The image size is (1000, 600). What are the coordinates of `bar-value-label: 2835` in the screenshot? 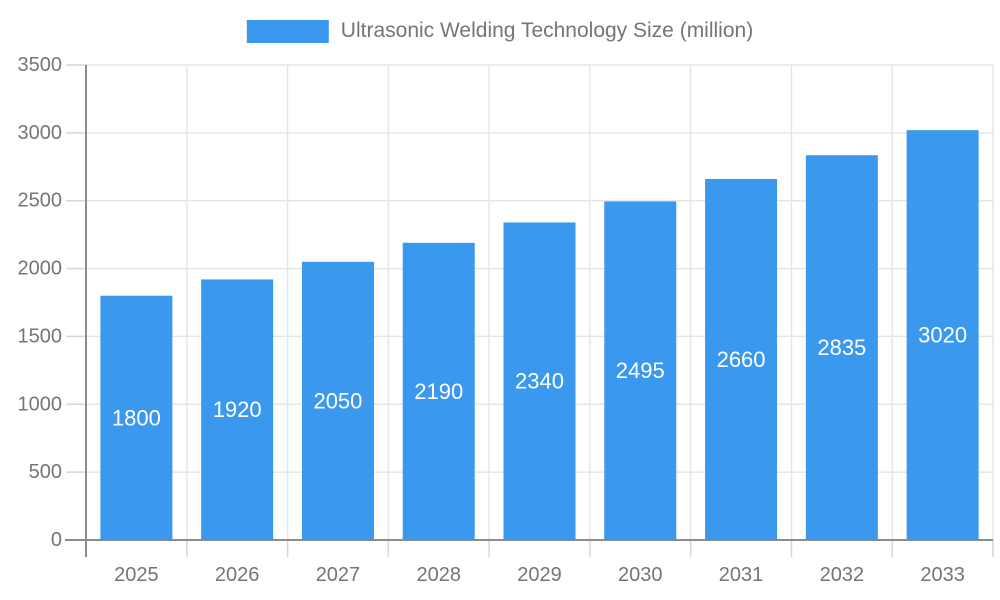 It's located at (841, 347).